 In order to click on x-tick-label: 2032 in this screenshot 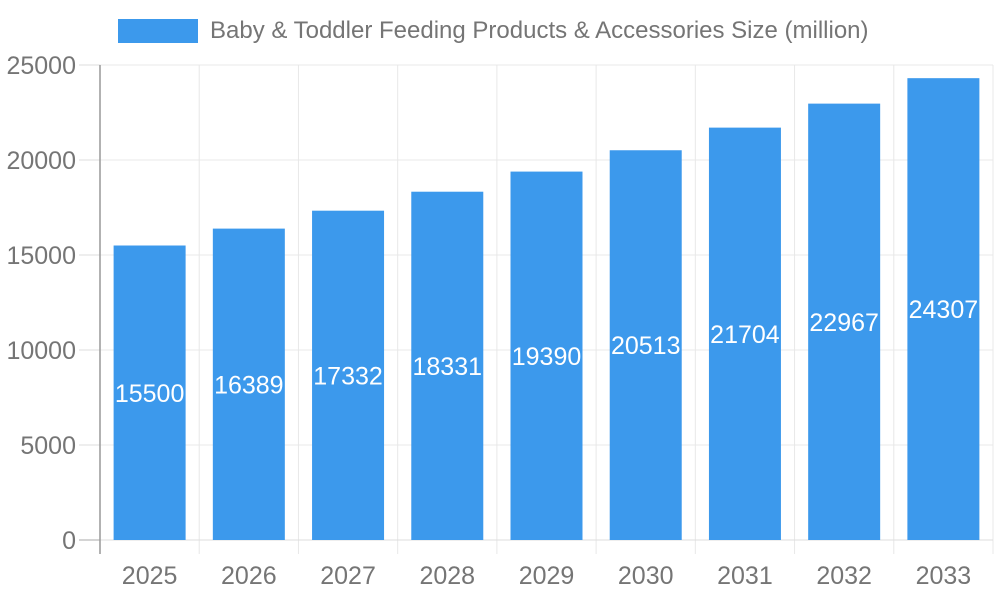, I will do `click(844, 576)`.